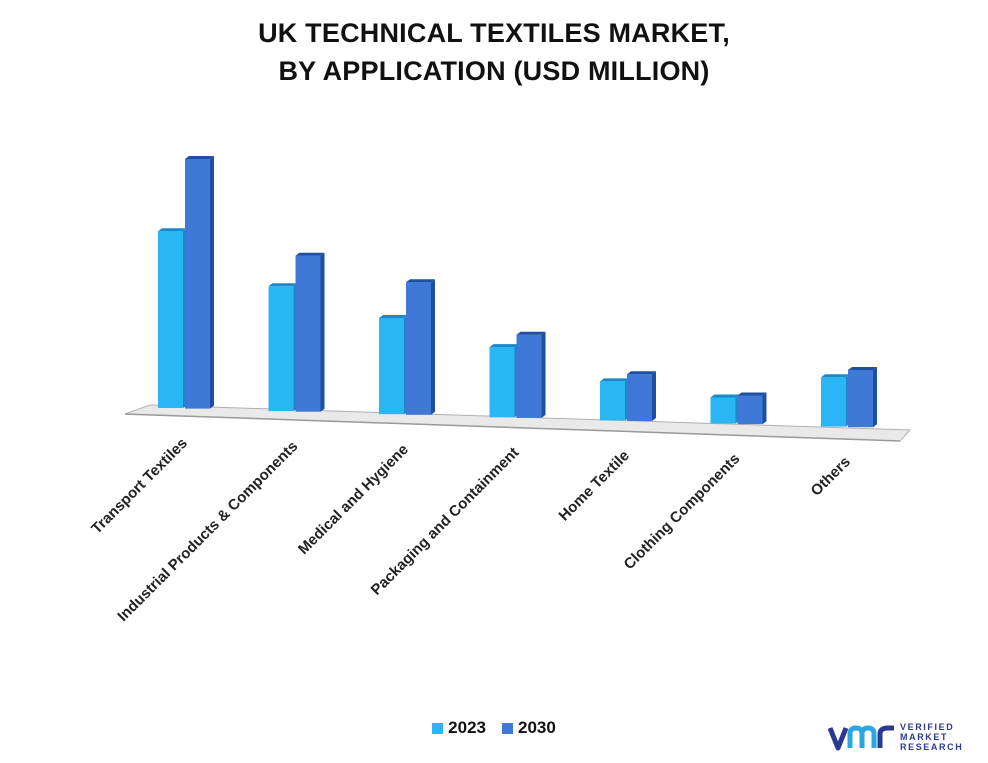  What do you see at coordinates (207, 531) in the screenshot?
I see `category-label: Industrial Products & Components` at bounding box center [207, 531].